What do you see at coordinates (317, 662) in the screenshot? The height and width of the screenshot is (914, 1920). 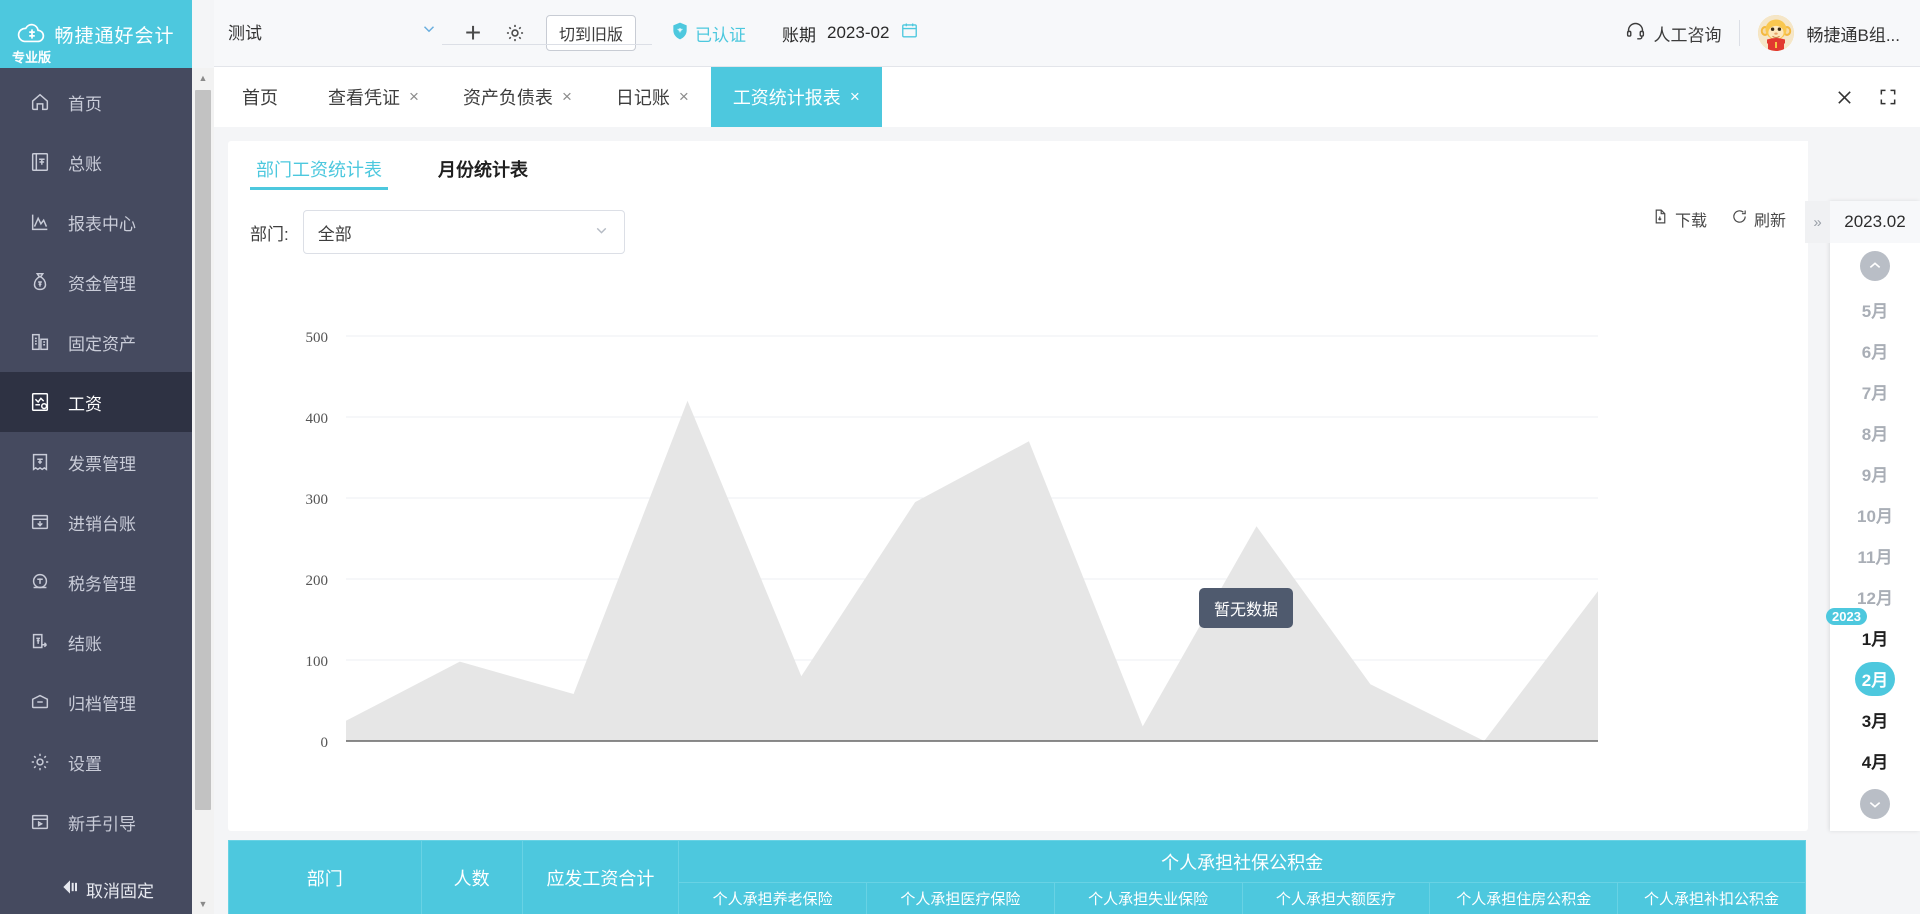 I see `svg-text: 100` at bounding box center [317, 662].